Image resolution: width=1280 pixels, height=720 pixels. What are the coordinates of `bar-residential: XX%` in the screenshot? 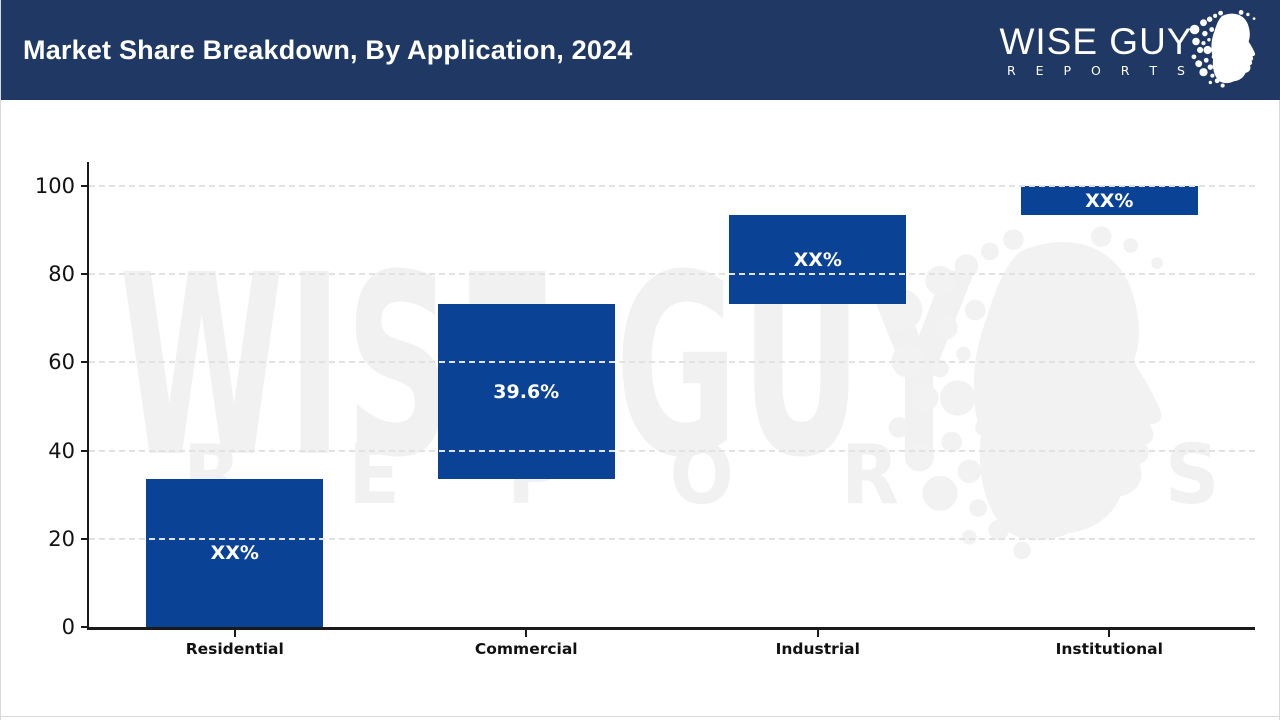 It's located at (235, 552).